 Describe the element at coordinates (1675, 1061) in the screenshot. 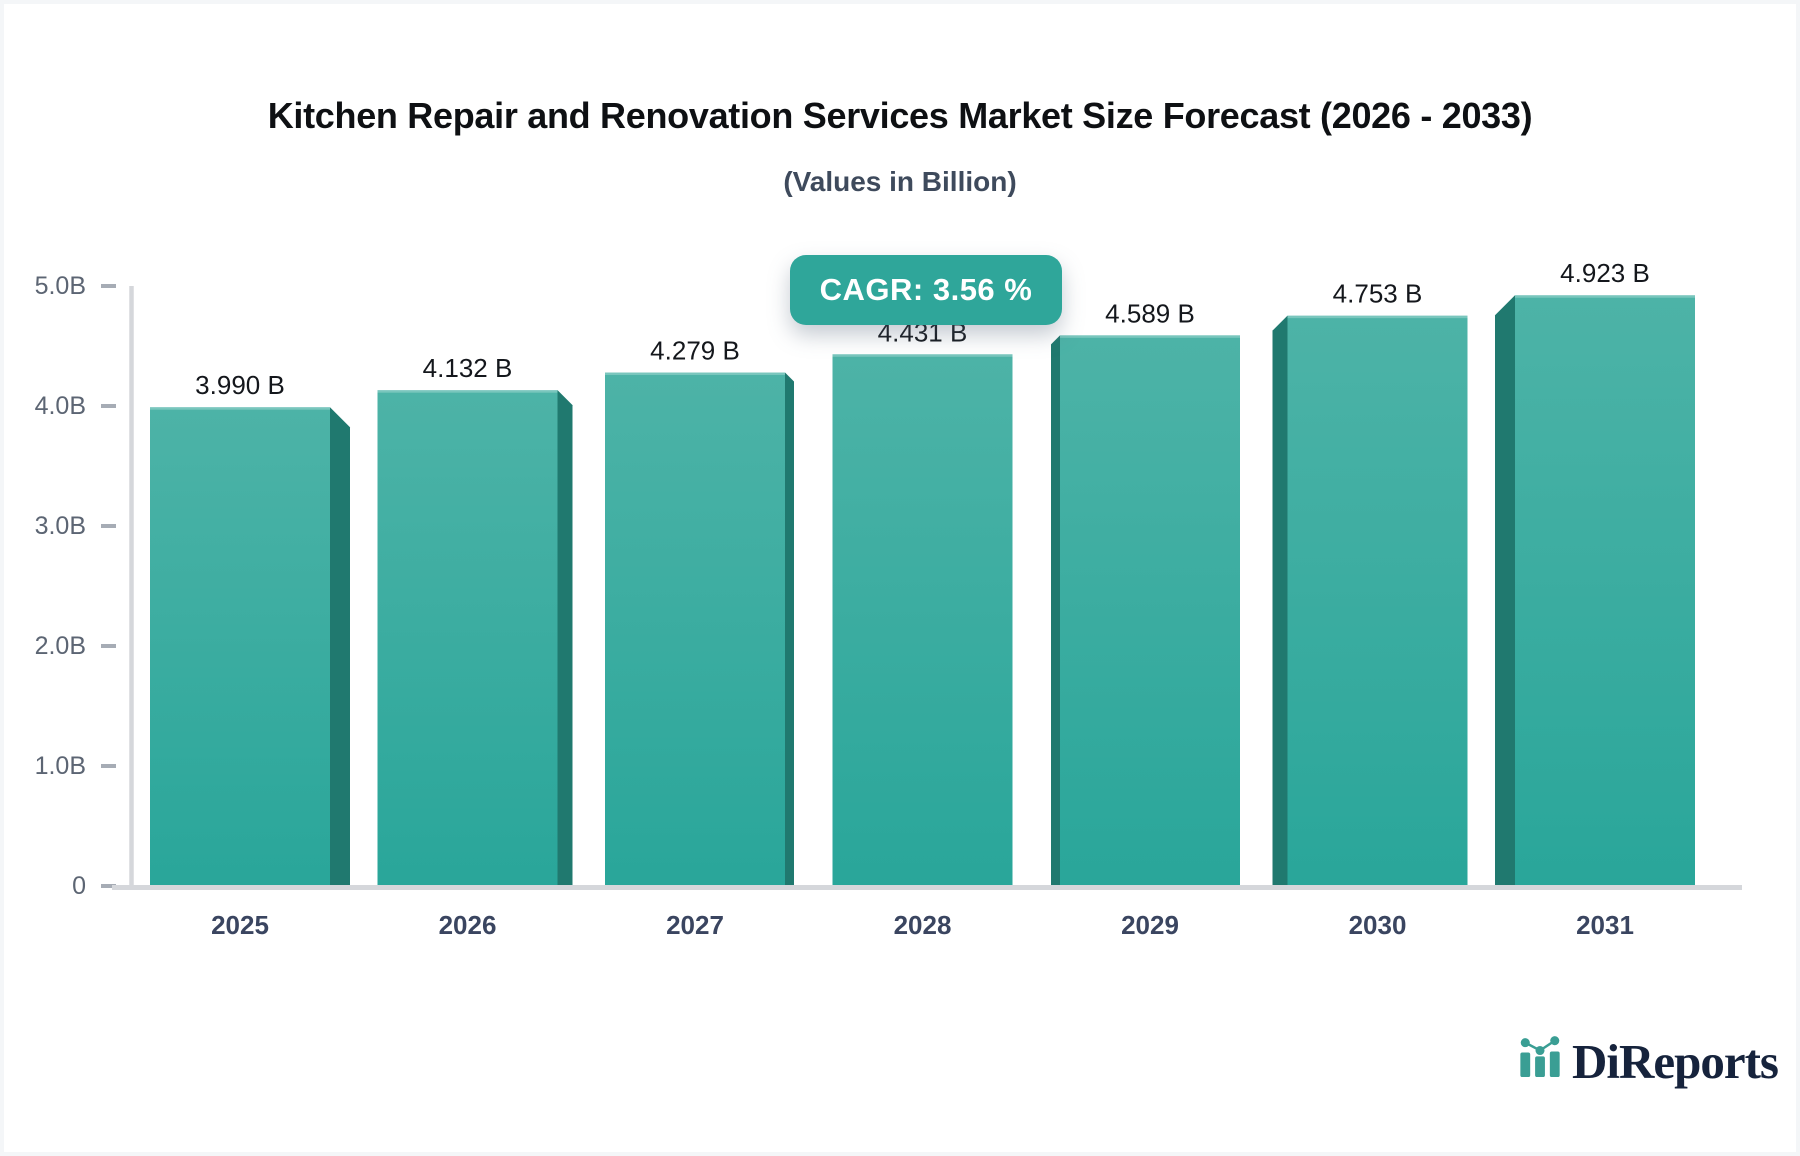

I see `logo-text: DiReports` at that location.